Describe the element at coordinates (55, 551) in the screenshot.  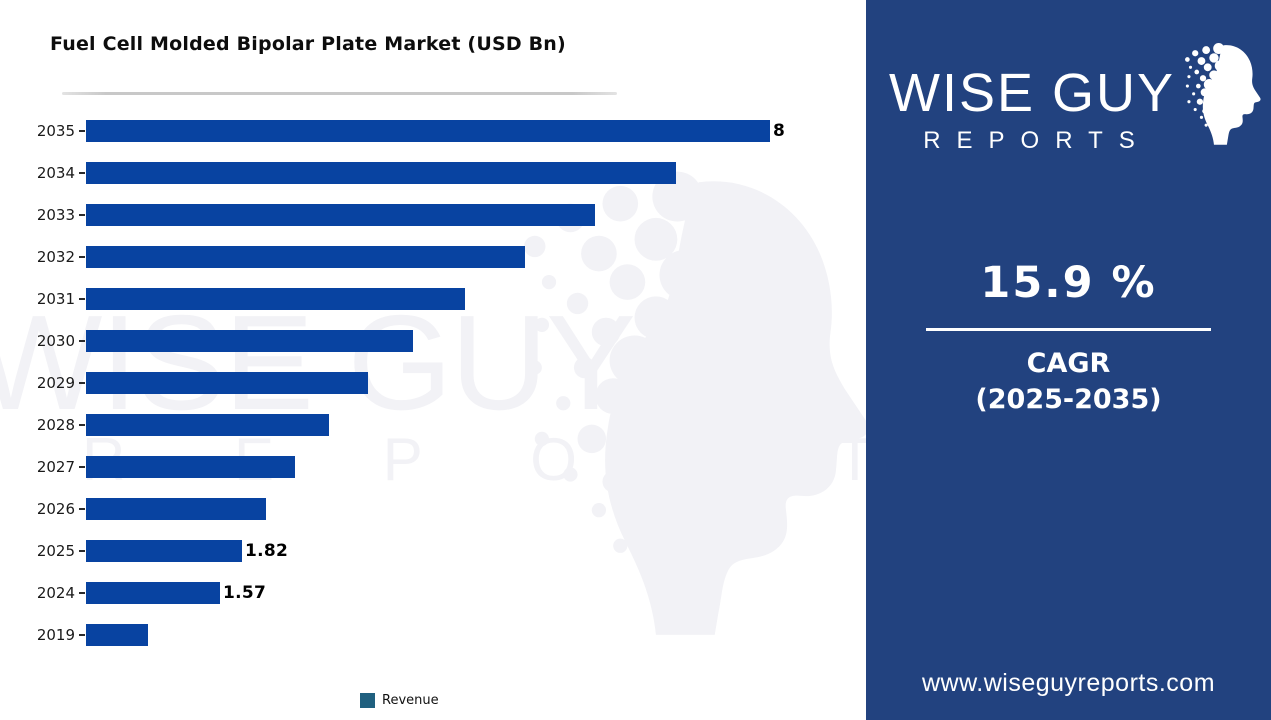
I see `y-axis-label: 2025` at that location.